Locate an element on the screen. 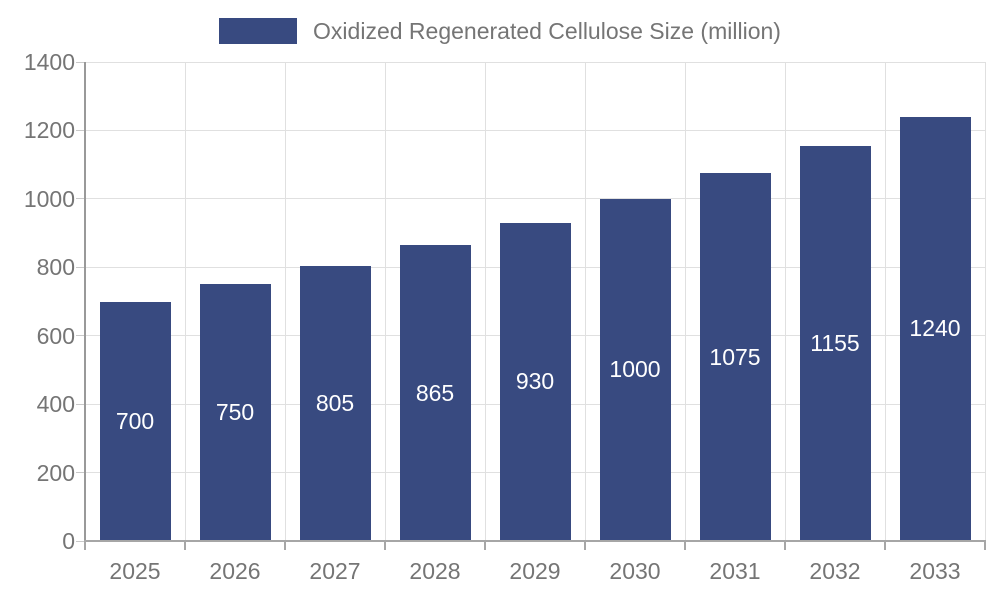 Image resolution: width=1000 pixels, height=600 pixels. bar-value-label: 930 is located at coordinates (535, 381).